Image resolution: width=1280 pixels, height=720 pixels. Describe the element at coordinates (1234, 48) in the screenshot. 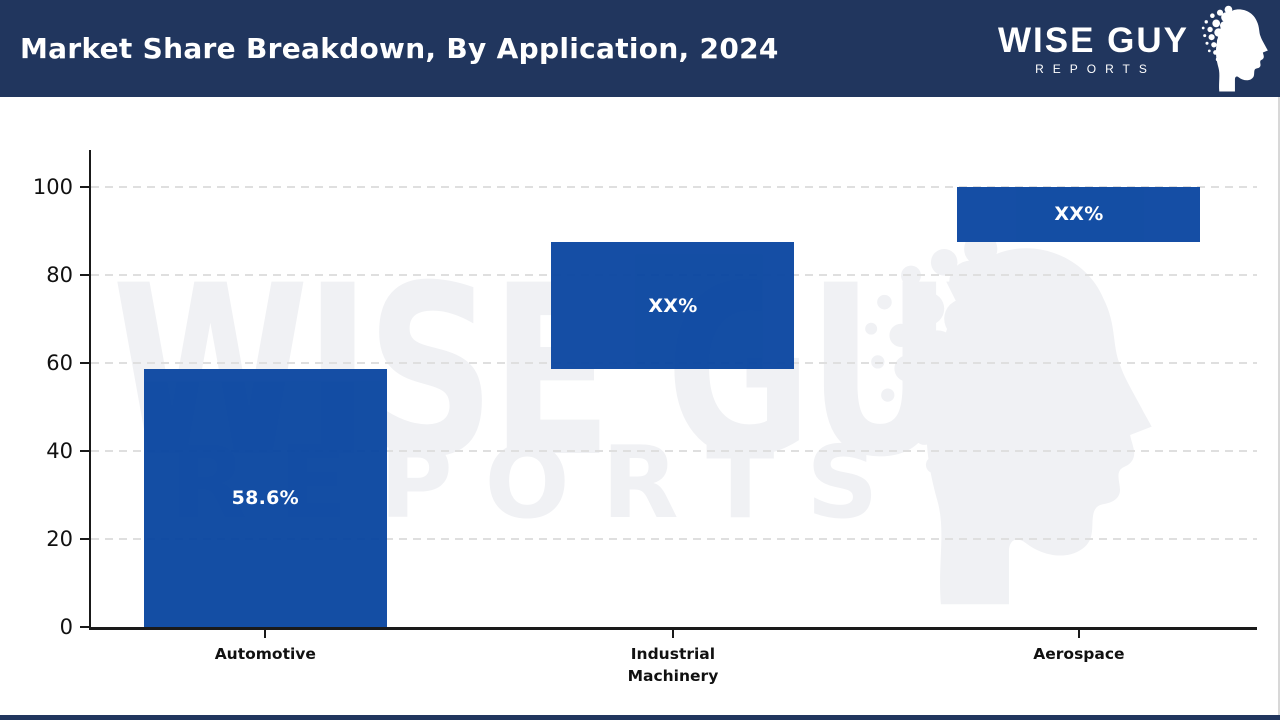

I see `head-profile-icon` at that location.